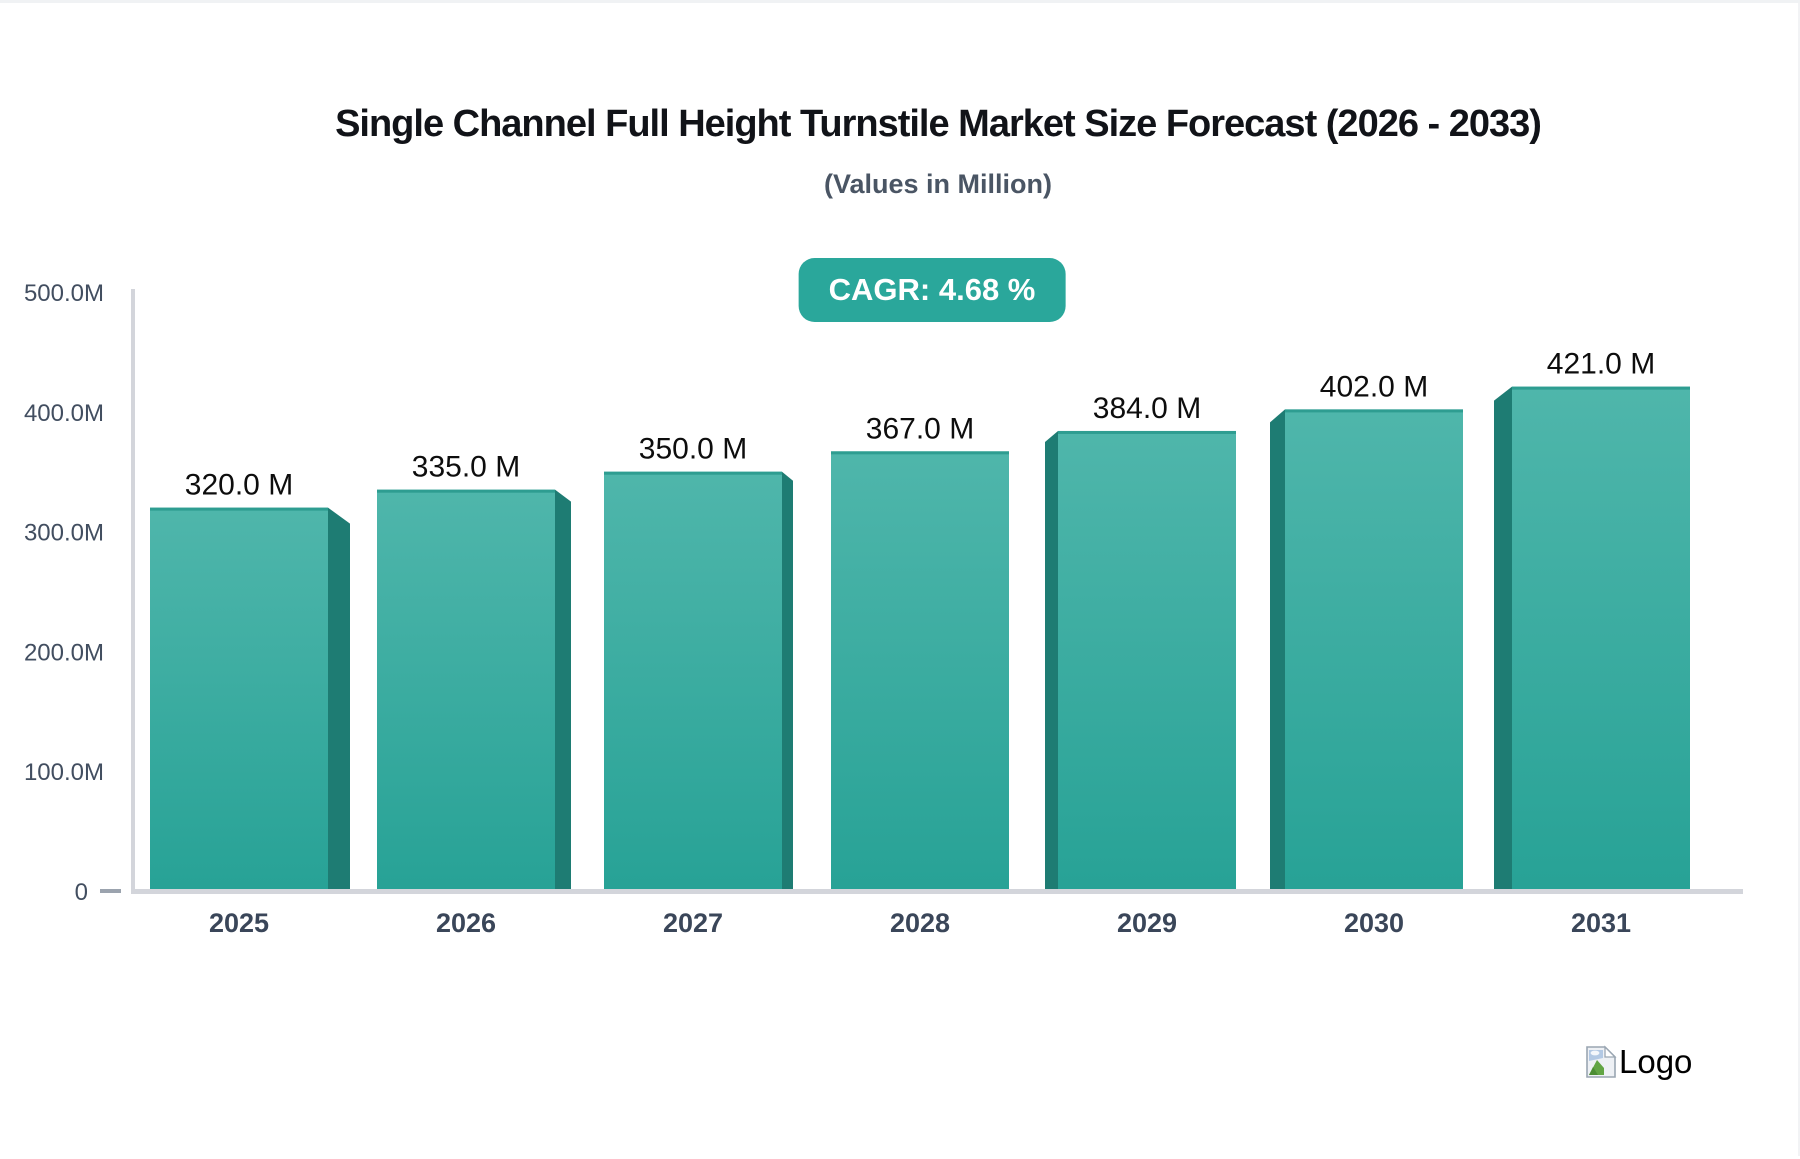 Image resolution: width=1800 pixels, height=1159 pixels. I want to click on cagr-badge-label: CAGR: 4.68 %, so click(932, 289).